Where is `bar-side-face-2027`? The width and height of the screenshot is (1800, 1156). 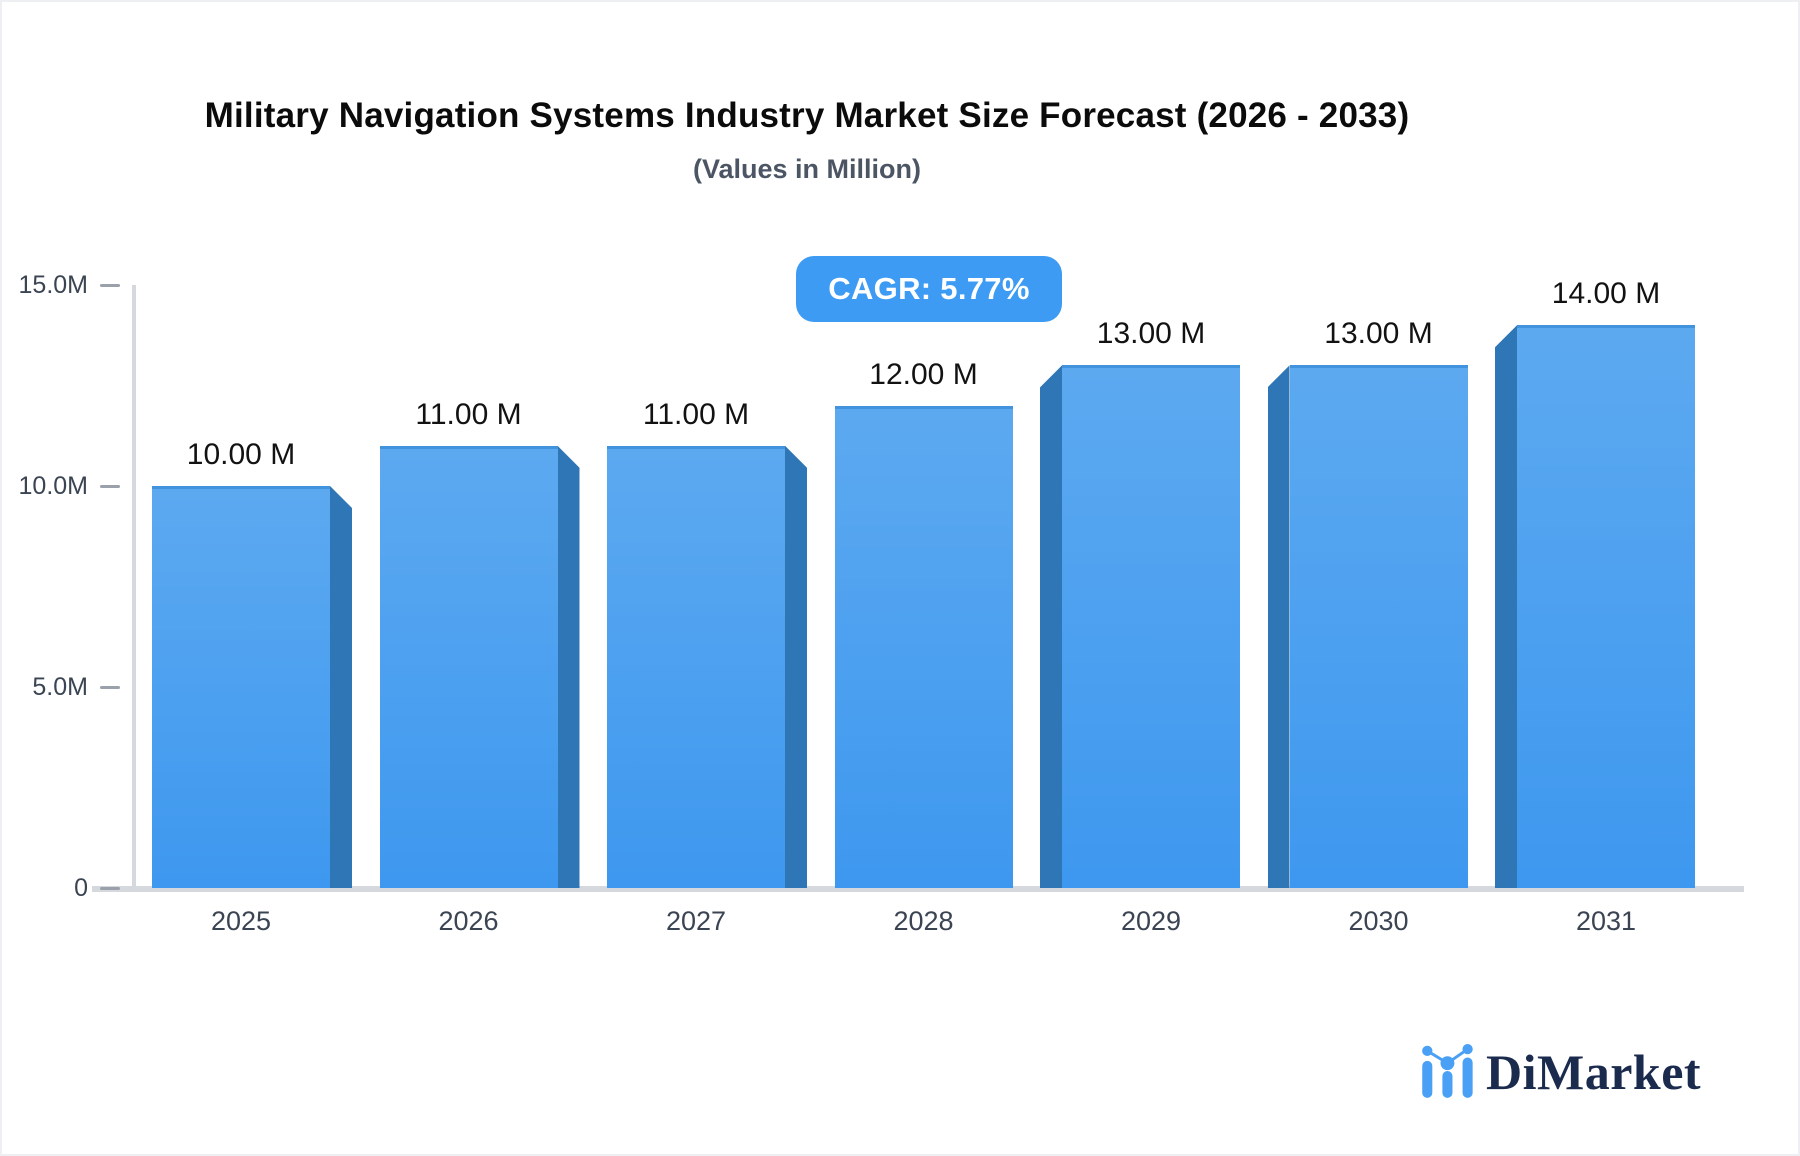 bar-side-face-2027 is located at coordinates (796, 666).